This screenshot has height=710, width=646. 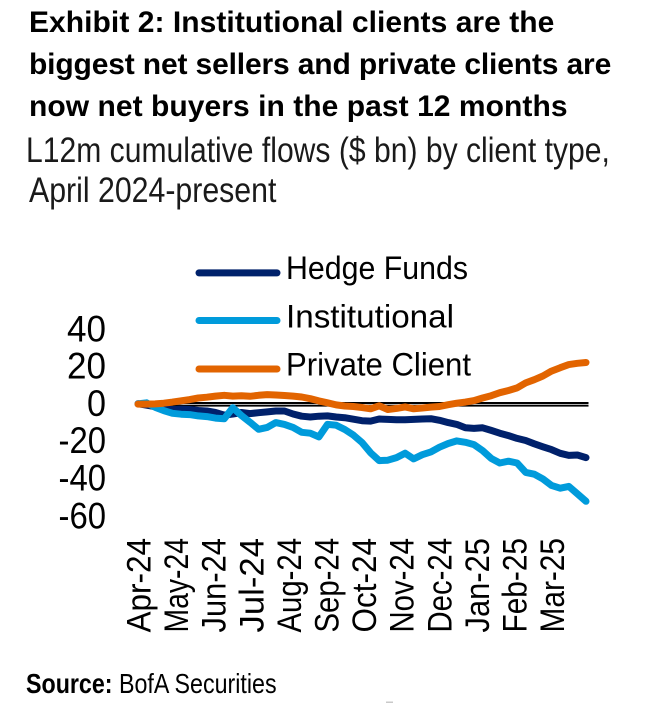 What do you see at coordinates (96, 403) in the screenshot?
I see `svg-text: 0` at bounding box center [96, 403].